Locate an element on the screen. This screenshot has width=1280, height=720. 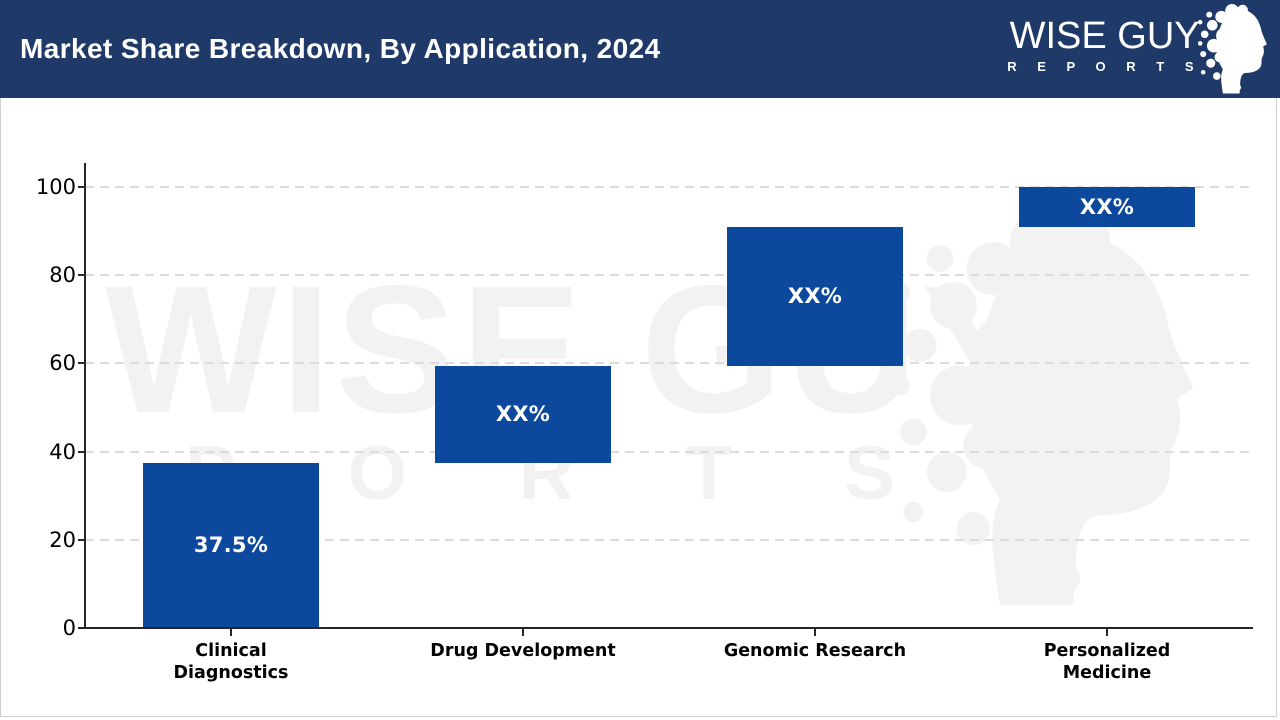
bar-segment: 37.5% is located at coordinates (231, 545).